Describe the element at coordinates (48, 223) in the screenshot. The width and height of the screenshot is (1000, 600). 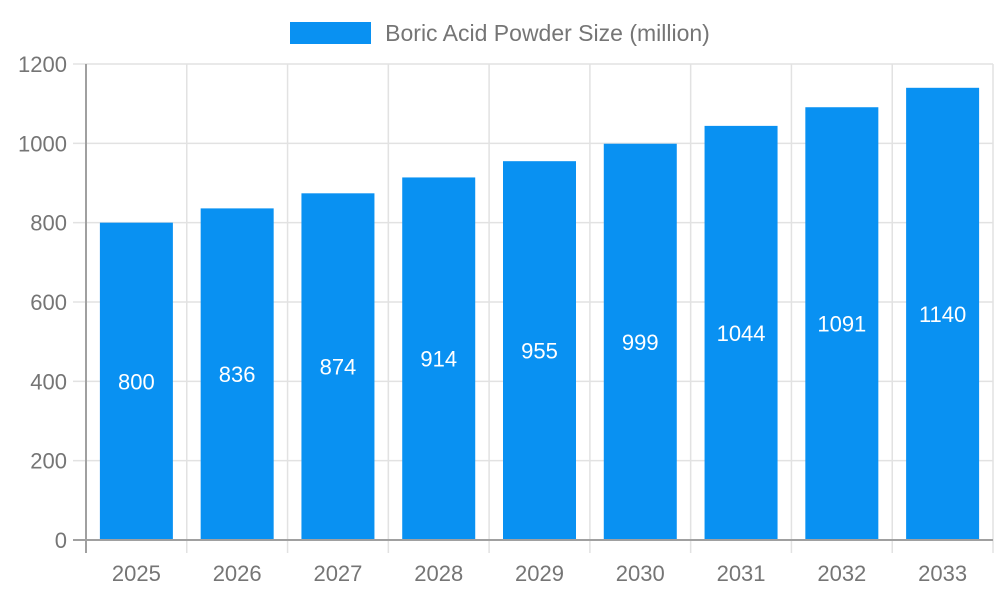
I see `y-axis-label: 800` at that location.